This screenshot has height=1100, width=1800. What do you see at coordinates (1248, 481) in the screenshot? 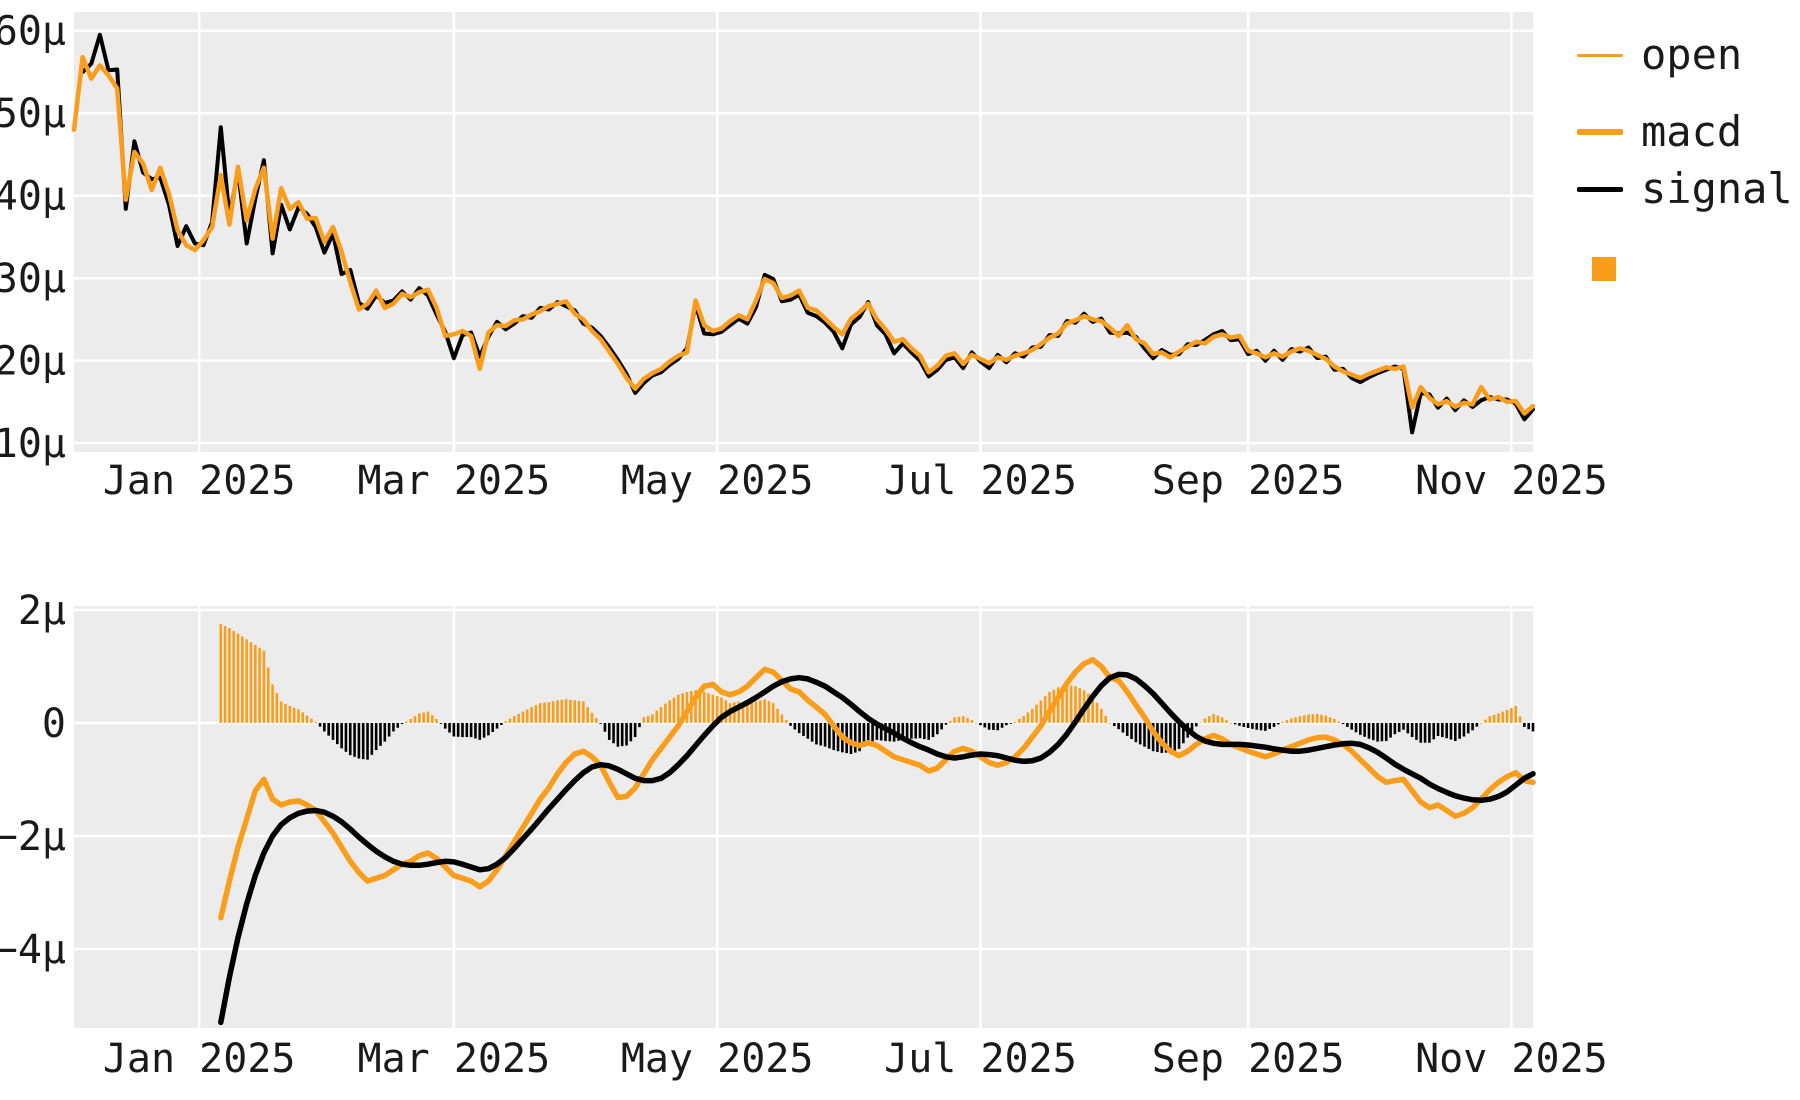
I see `x-tick-label: Sep 2025` at bounding box center [1248, 481].